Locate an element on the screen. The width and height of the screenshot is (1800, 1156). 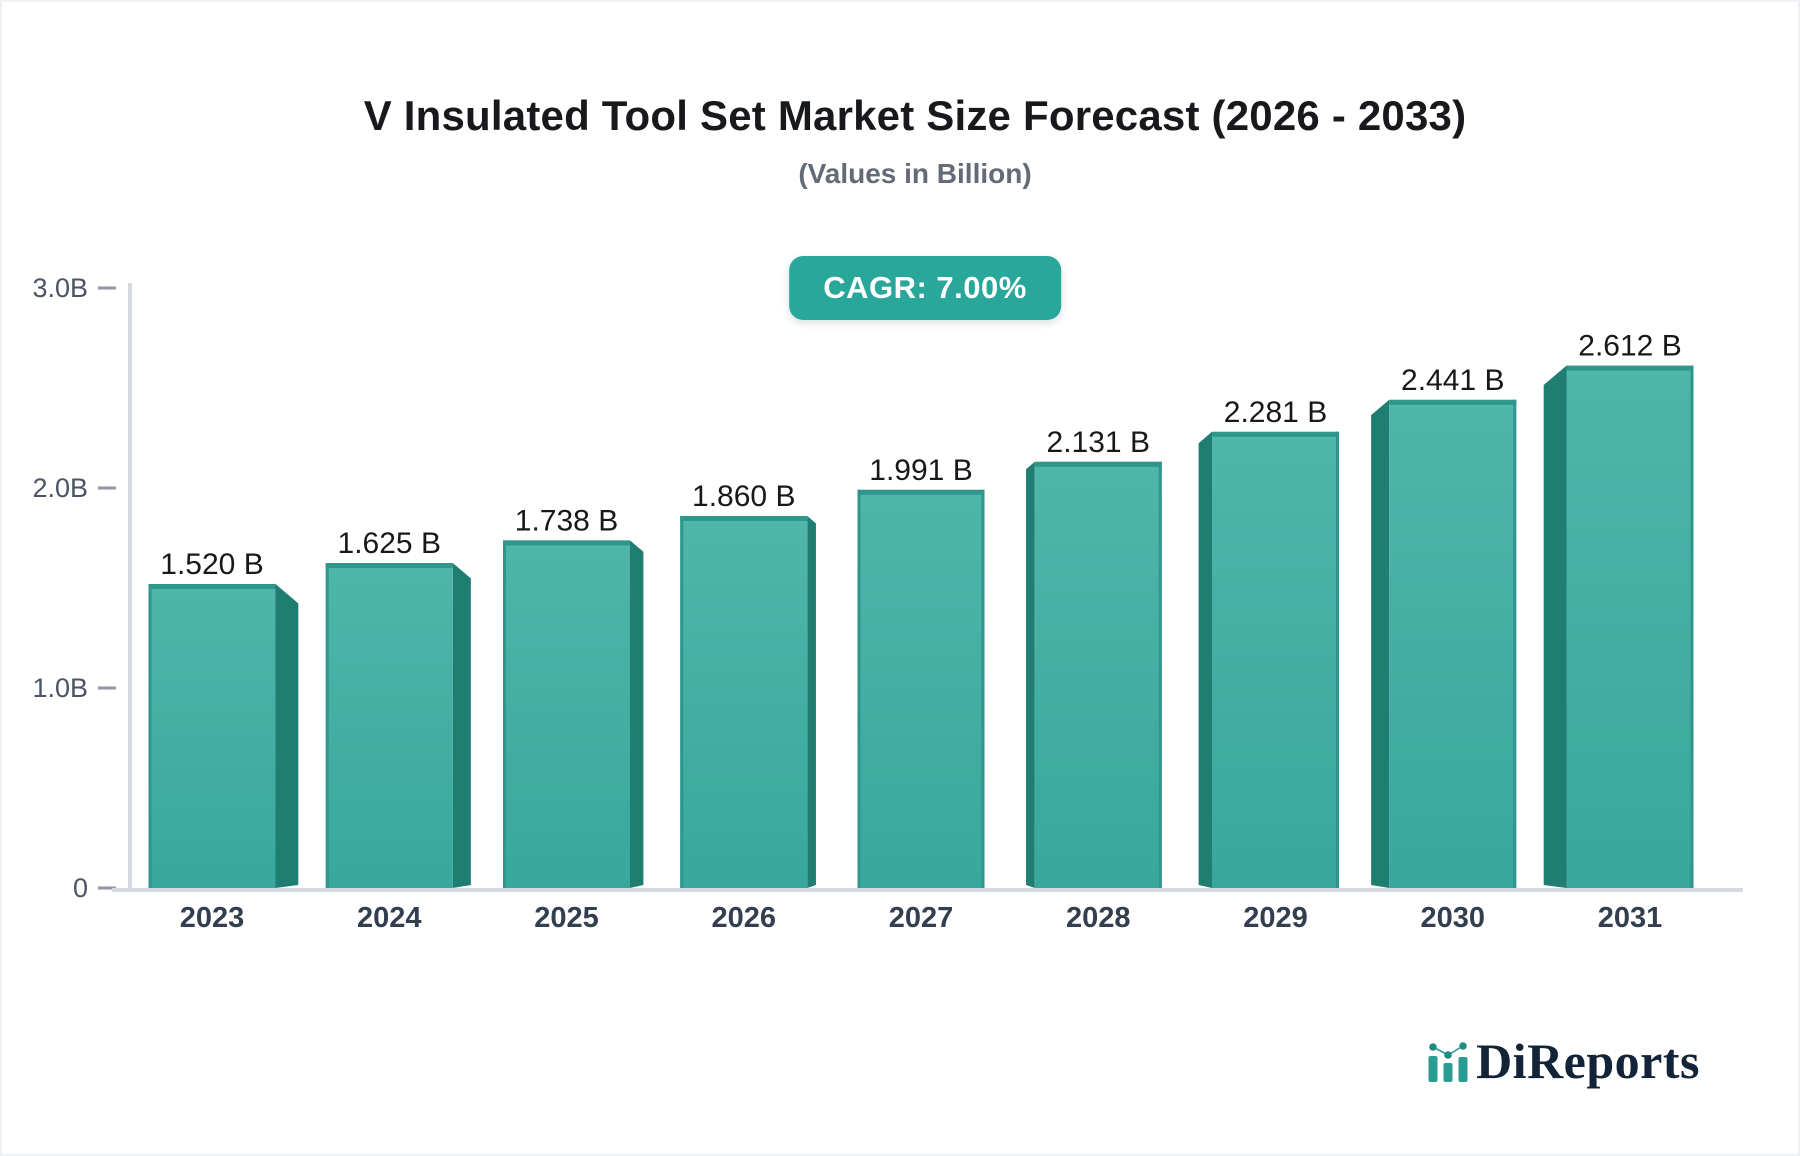
y-axis-label: 2.0B is located at coordinates (60, 488).